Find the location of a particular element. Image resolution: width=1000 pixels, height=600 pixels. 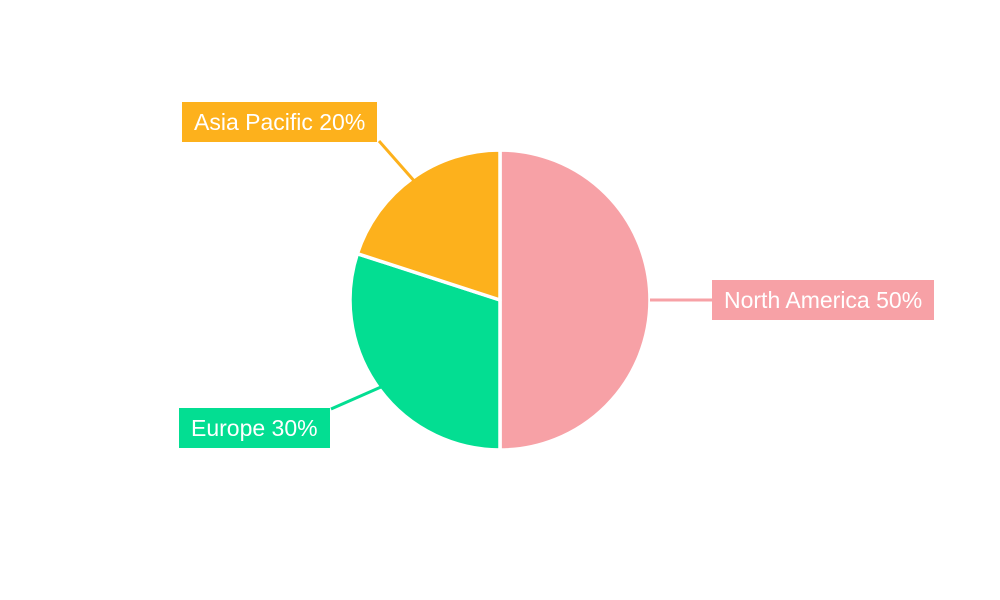

pie-label-north-america: North America 50% is located at coordinates (823, 300).